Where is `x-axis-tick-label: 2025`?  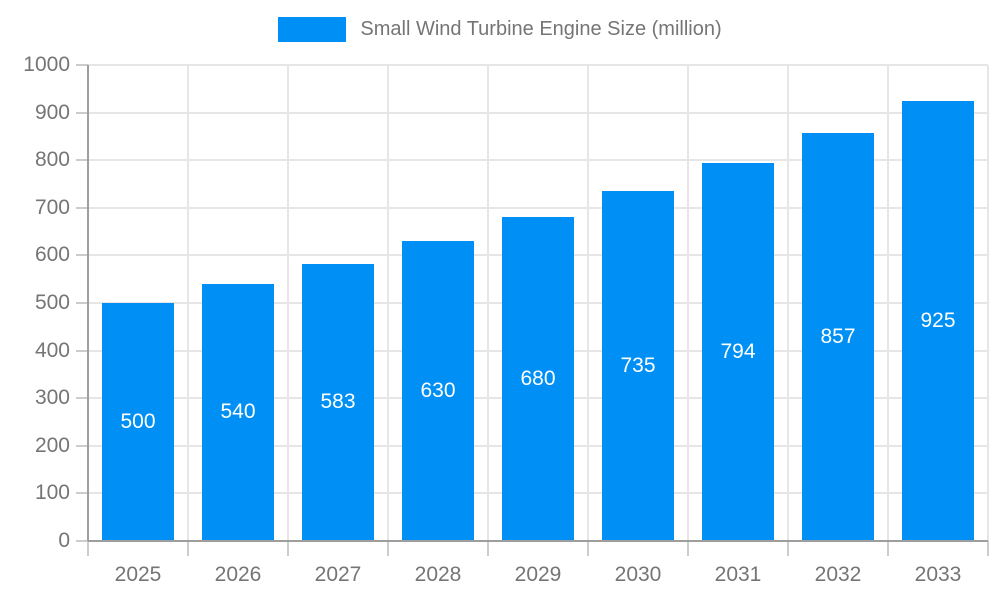
x-axis-tick-label: 2025 is located at coordinates (138, 574).